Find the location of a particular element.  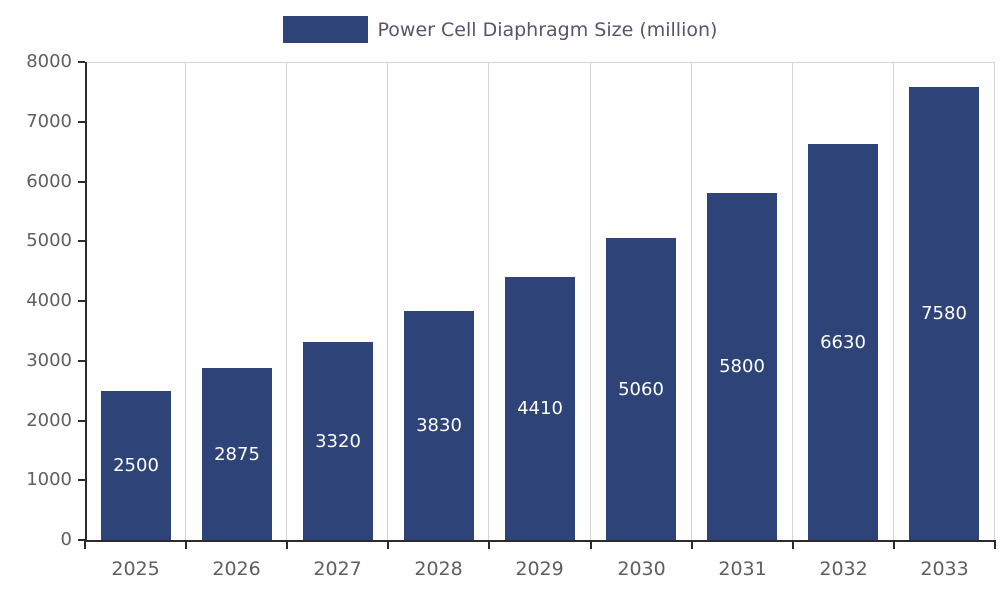

y-tick-label: 5000 is located at coordinates (49, 240).